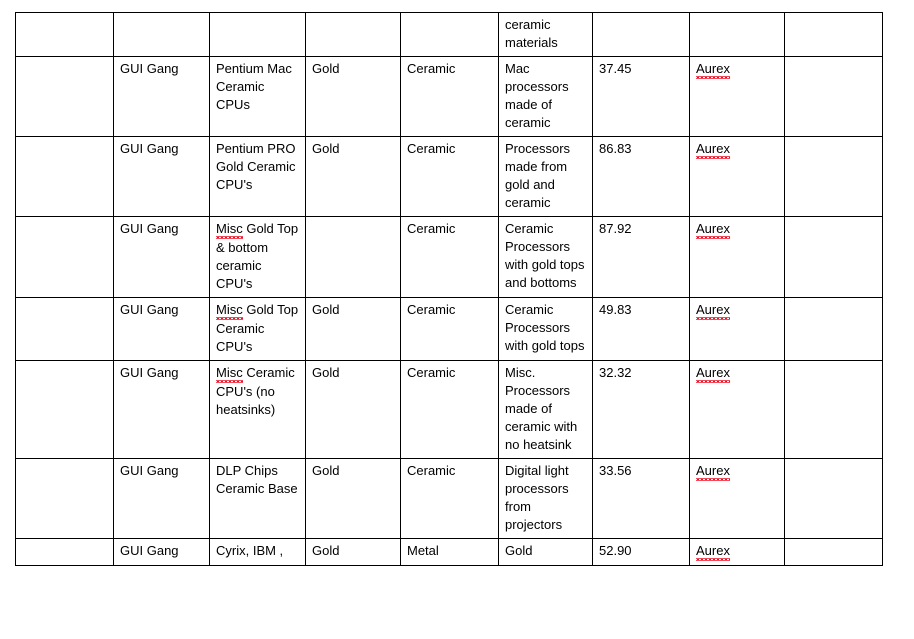 The width and height of the screenshot is (914, 639). What do you see at coordinates (257, 498) in the screenshot?
I see `table-cell-product: DLP Chips Ceramic Base` at bounding box center [257, 498].